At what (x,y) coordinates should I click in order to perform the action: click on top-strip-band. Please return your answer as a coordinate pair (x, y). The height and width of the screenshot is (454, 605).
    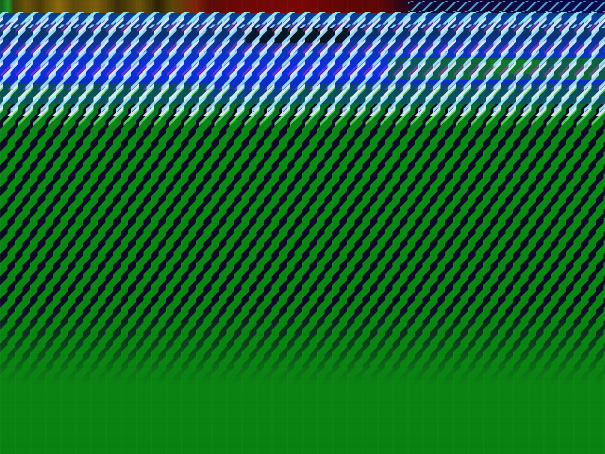
    Looking at the image, I should click on (302, 6).